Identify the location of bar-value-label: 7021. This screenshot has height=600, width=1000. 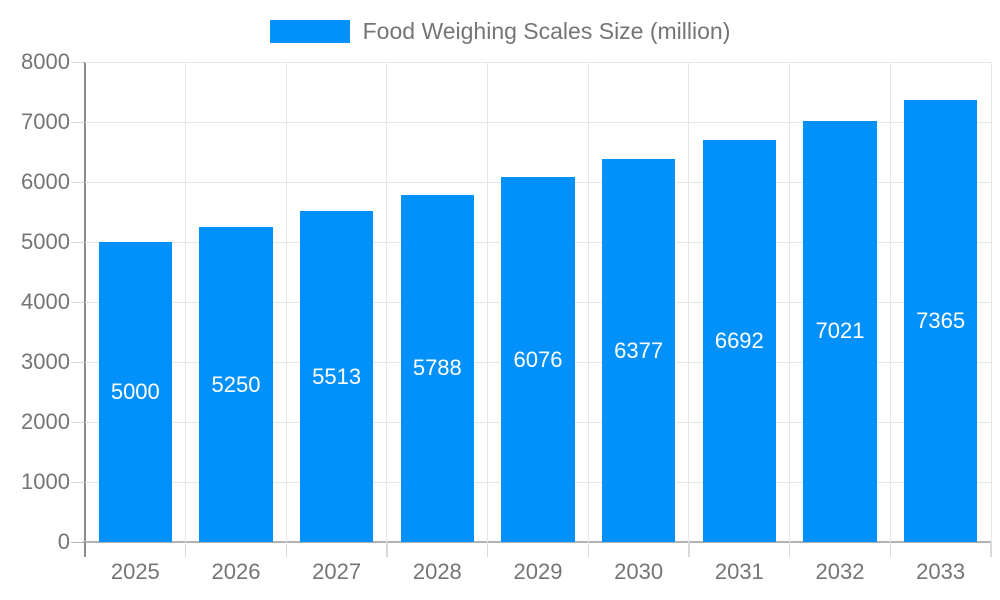
(840, 331).